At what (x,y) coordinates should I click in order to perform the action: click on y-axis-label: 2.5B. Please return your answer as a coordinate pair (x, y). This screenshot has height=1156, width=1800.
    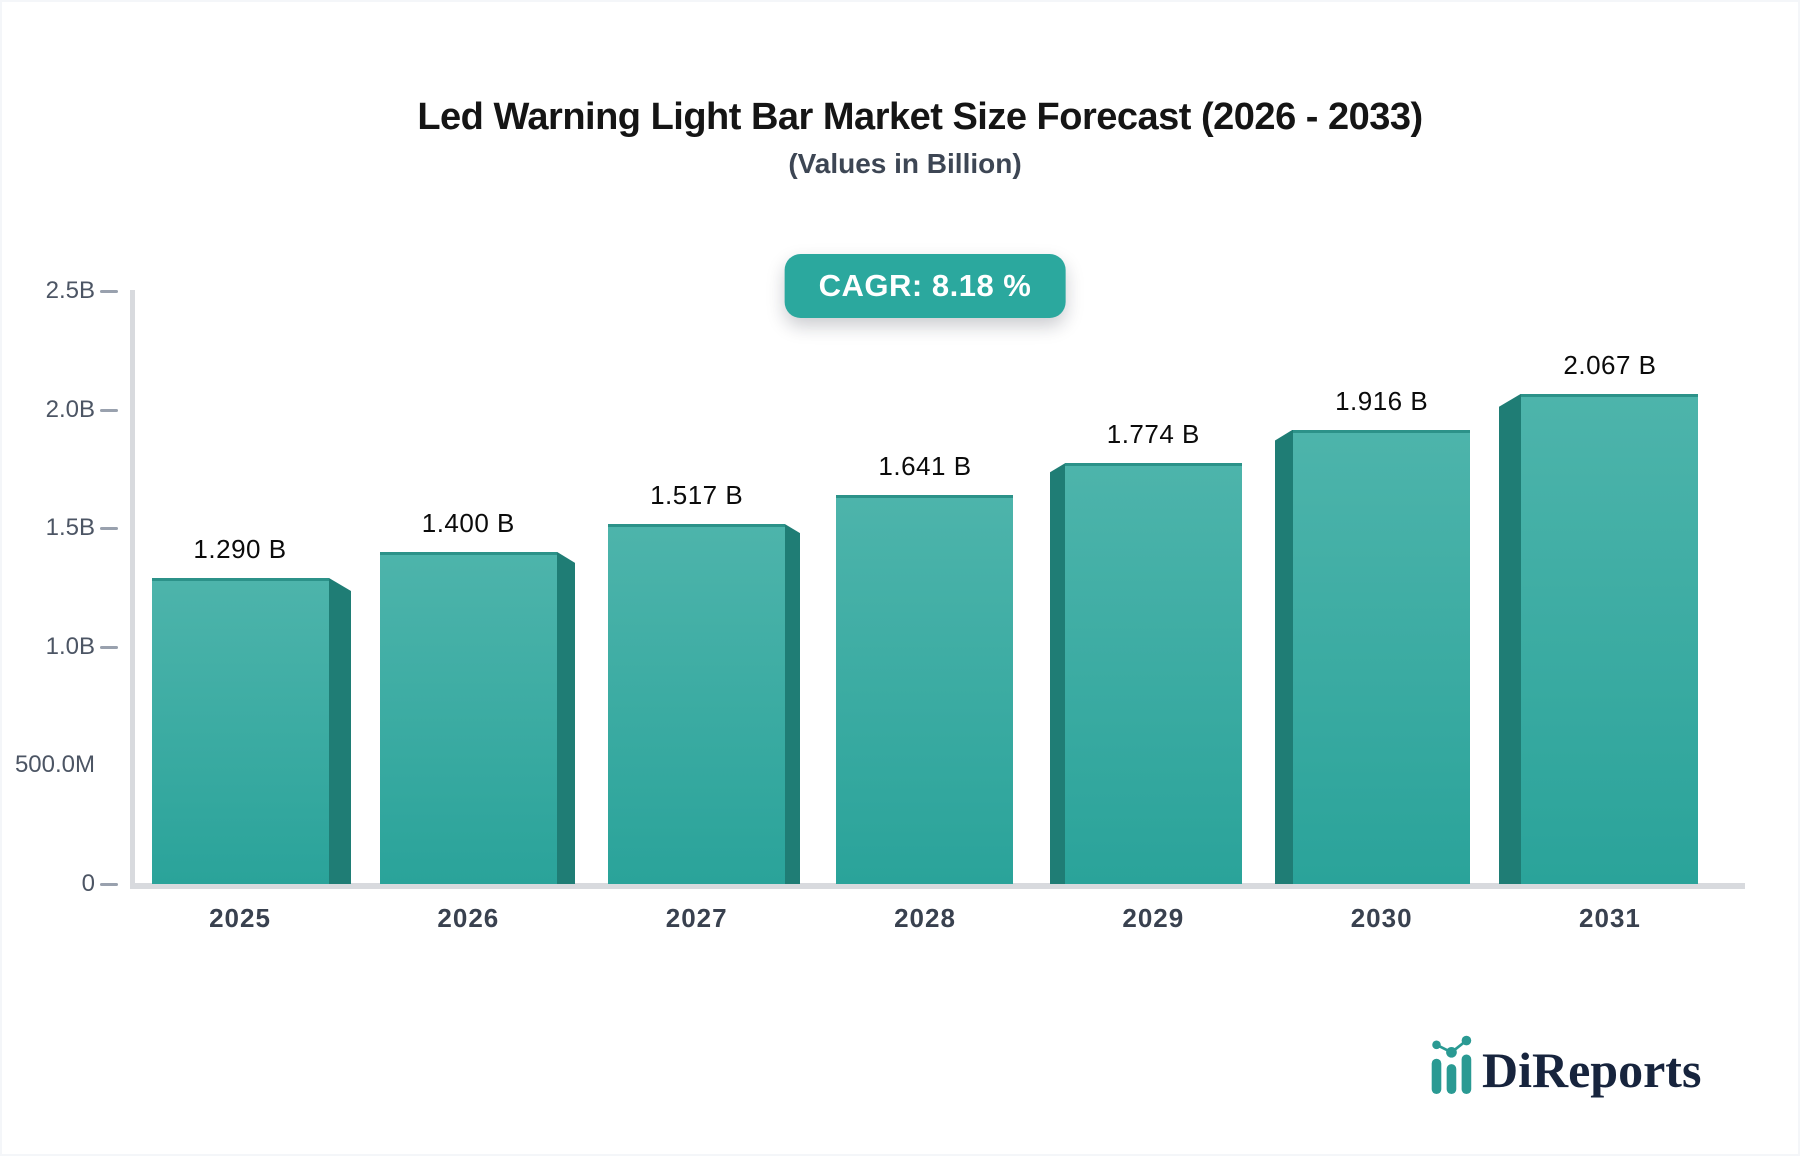
    Looking at the image, I should click on (70, 290).